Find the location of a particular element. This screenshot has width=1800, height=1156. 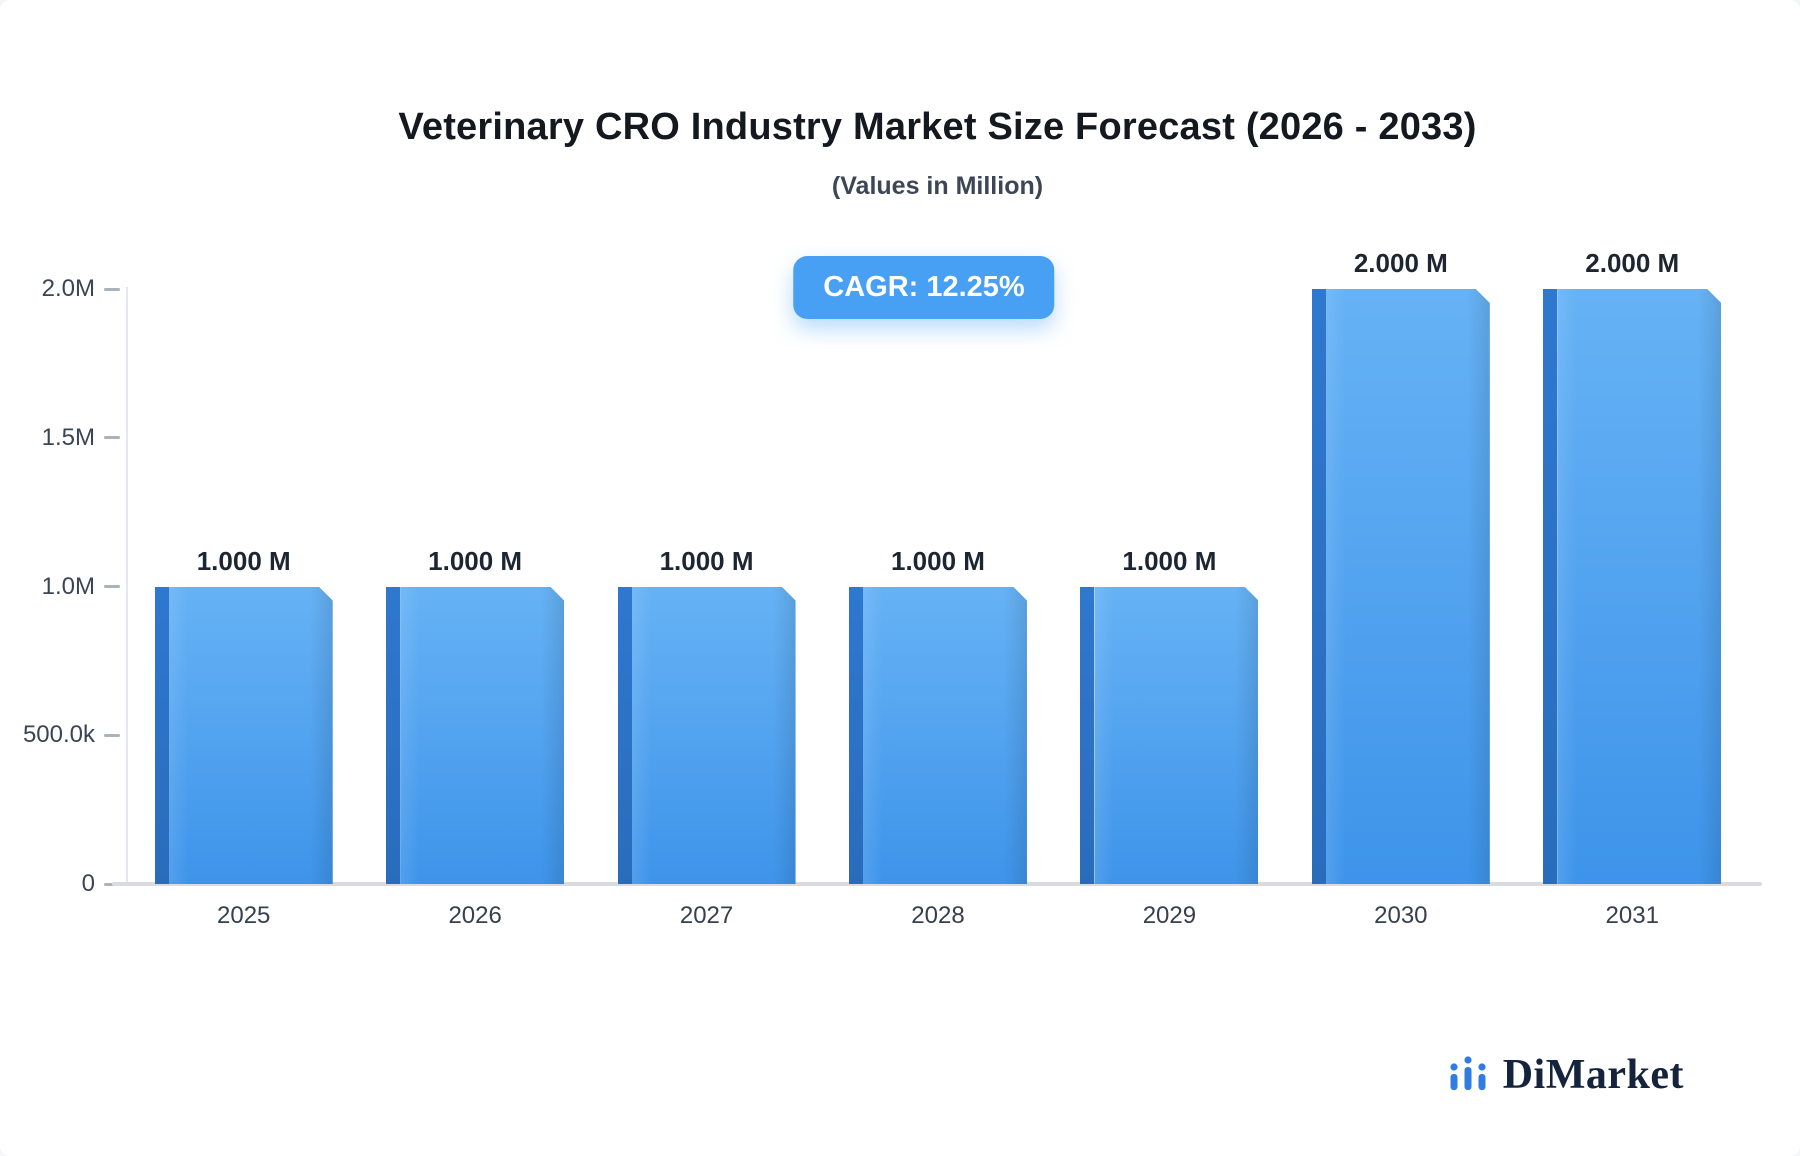

x-axis-labels: 2025 2026 2027 2028 2029 2030 2031 is located at coordinates (938, 916).